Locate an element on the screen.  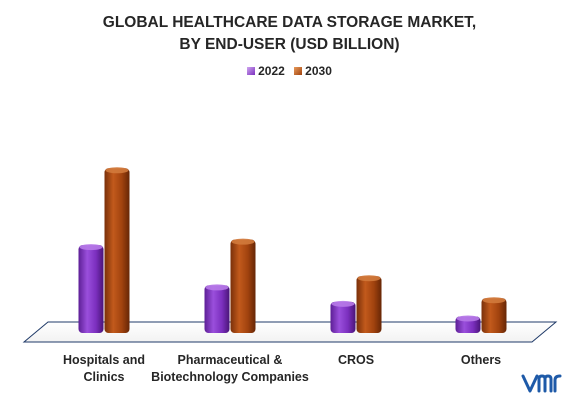
legend-label-2030: 2030 is located at coordinates (318, 71).